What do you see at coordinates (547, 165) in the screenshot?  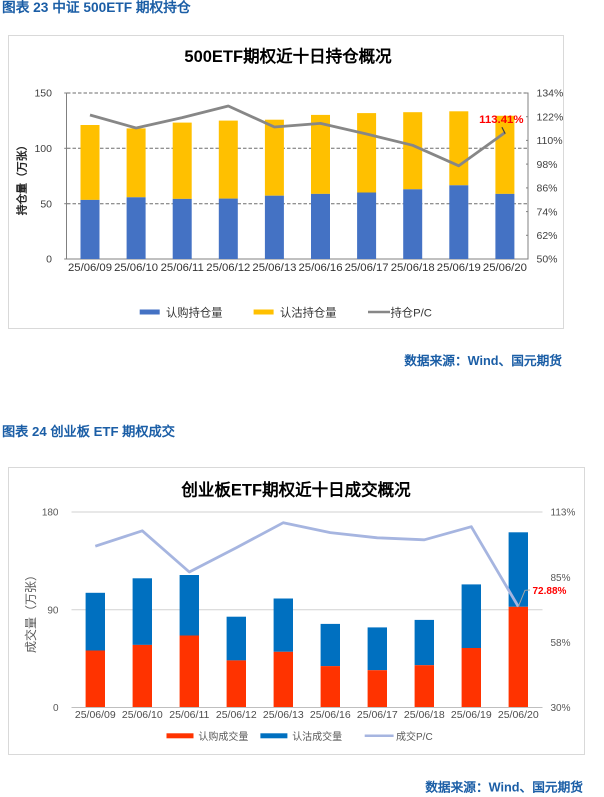 I see `svg-text: 98%` at bounding box center [547, 165].